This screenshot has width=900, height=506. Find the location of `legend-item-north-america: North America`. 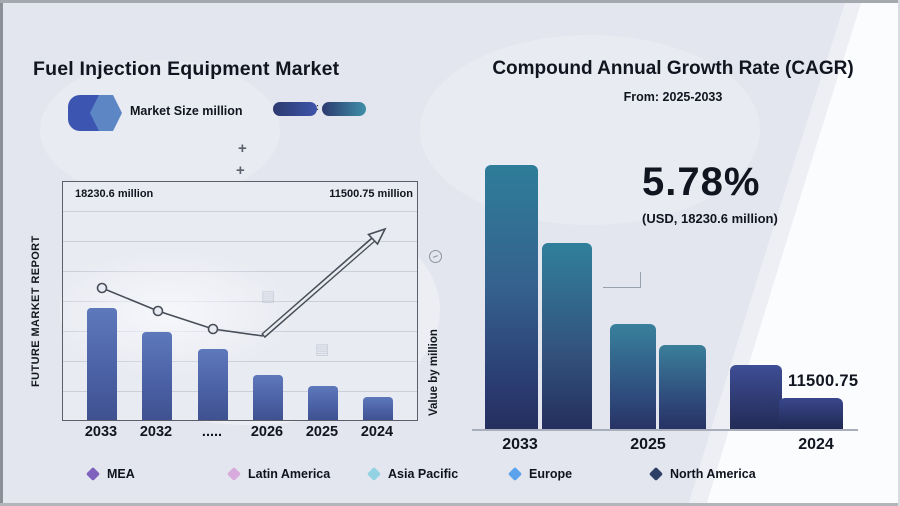

legend-item-north-america: North America is located at coordinates (702, 474).